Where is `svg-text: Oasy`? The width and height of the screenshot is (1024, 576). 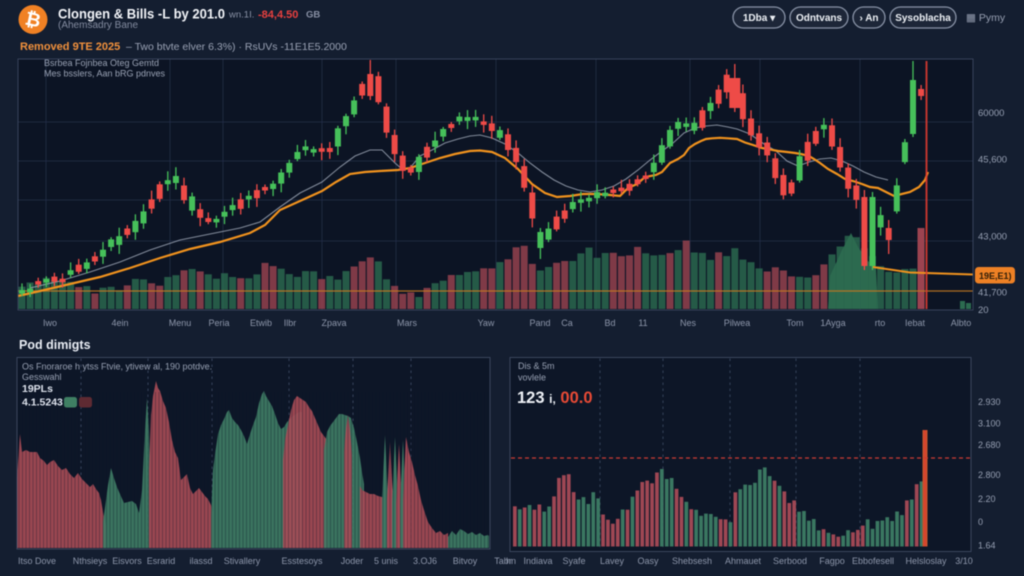
svg-text: Oasy is located at coordinates (648, 561).